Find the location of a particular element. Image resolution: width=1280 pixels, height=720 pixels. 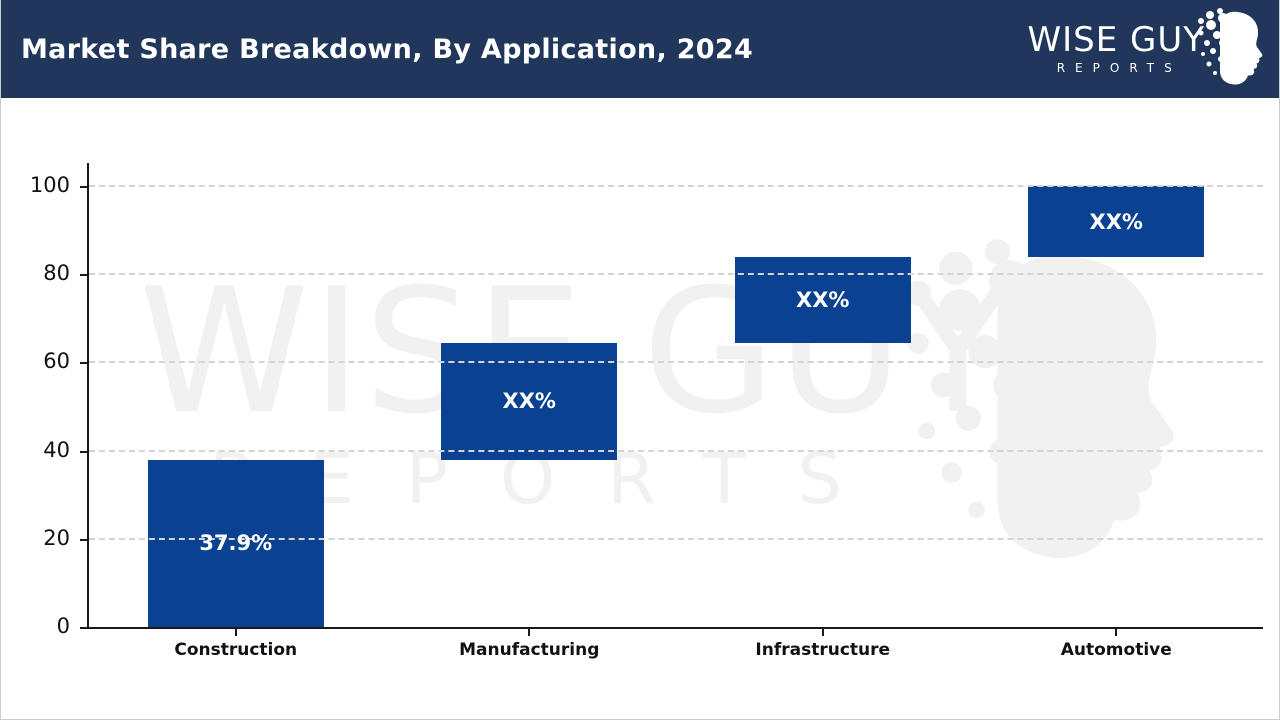

wiseguy-head-icon is located at coordinates (1230, 46).